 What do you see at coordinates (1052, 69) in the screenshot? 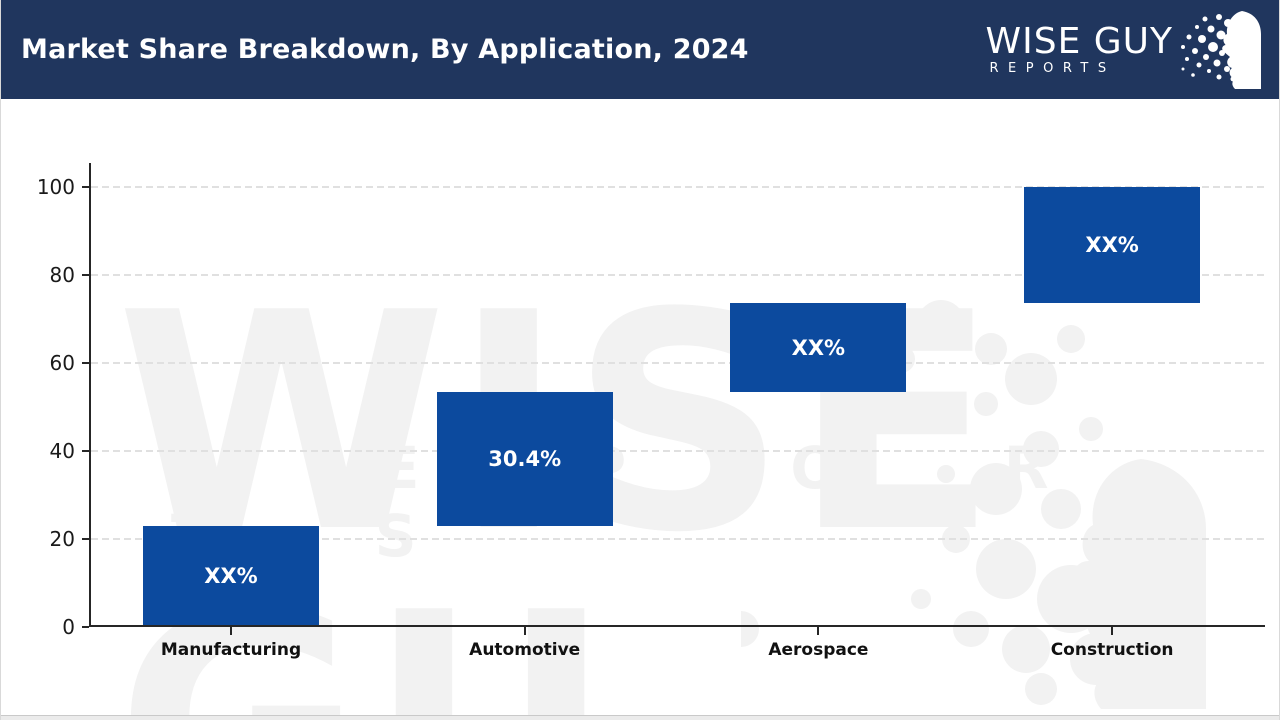
I see `brand-subtitle: REPORTS` at bounding box center [1052, 69].